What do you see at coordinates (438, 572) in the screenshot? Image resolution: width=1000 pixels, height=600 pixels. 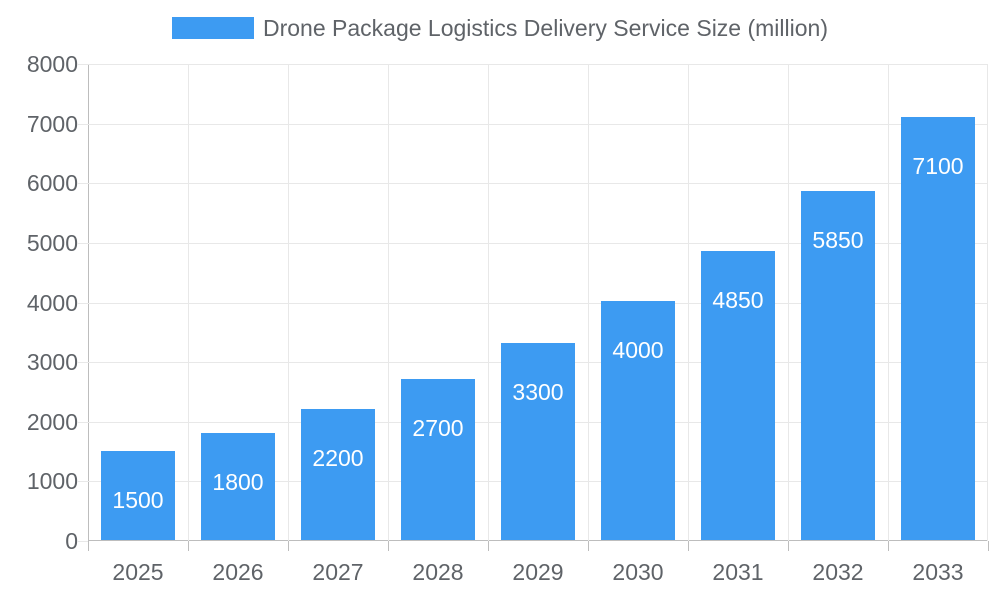 I see `x-axis-tick-label: 2028` at bounding box center [438, 572].